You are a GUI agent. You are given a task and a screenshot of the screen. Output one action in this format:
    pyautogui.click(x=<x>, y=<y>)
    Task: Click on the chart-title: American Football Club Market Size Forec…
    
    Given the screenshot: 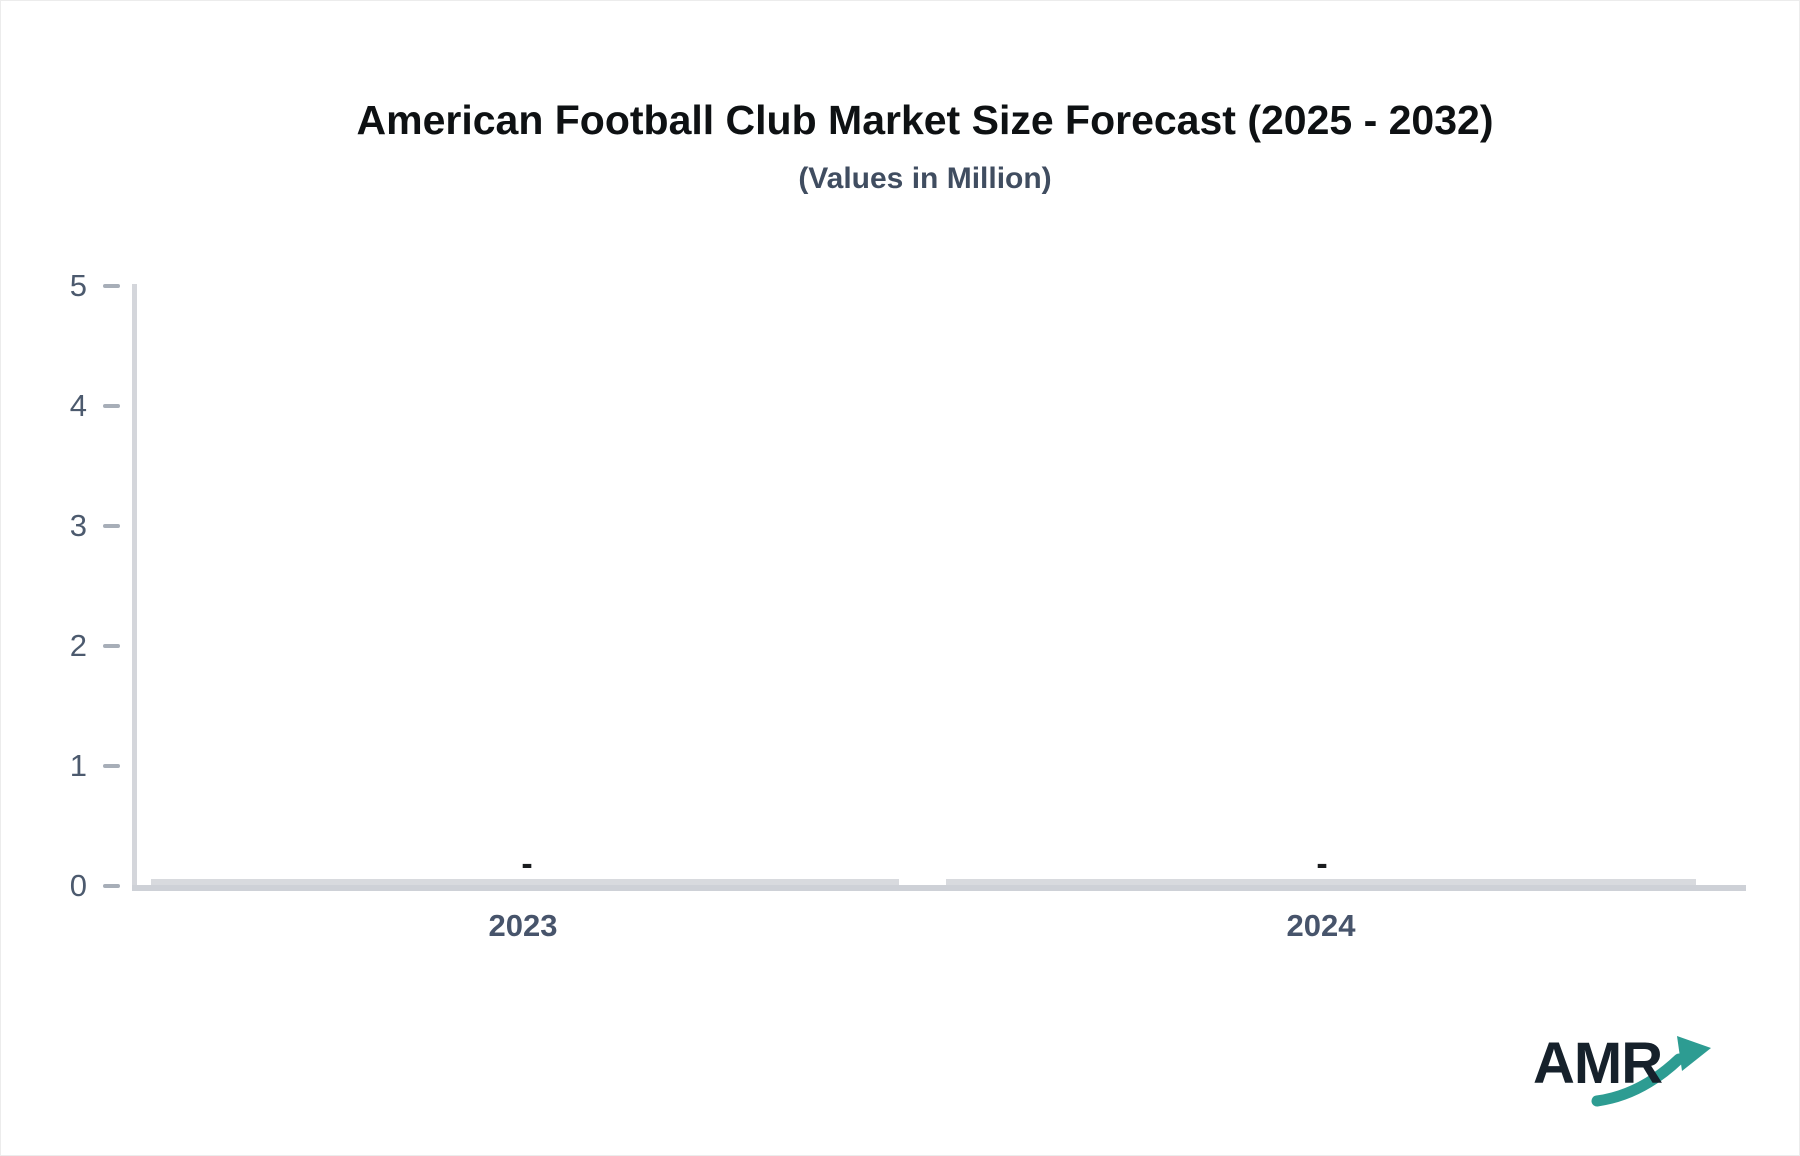 What is the action you would take?
    pyautogui.click(x=925, y=120)
    